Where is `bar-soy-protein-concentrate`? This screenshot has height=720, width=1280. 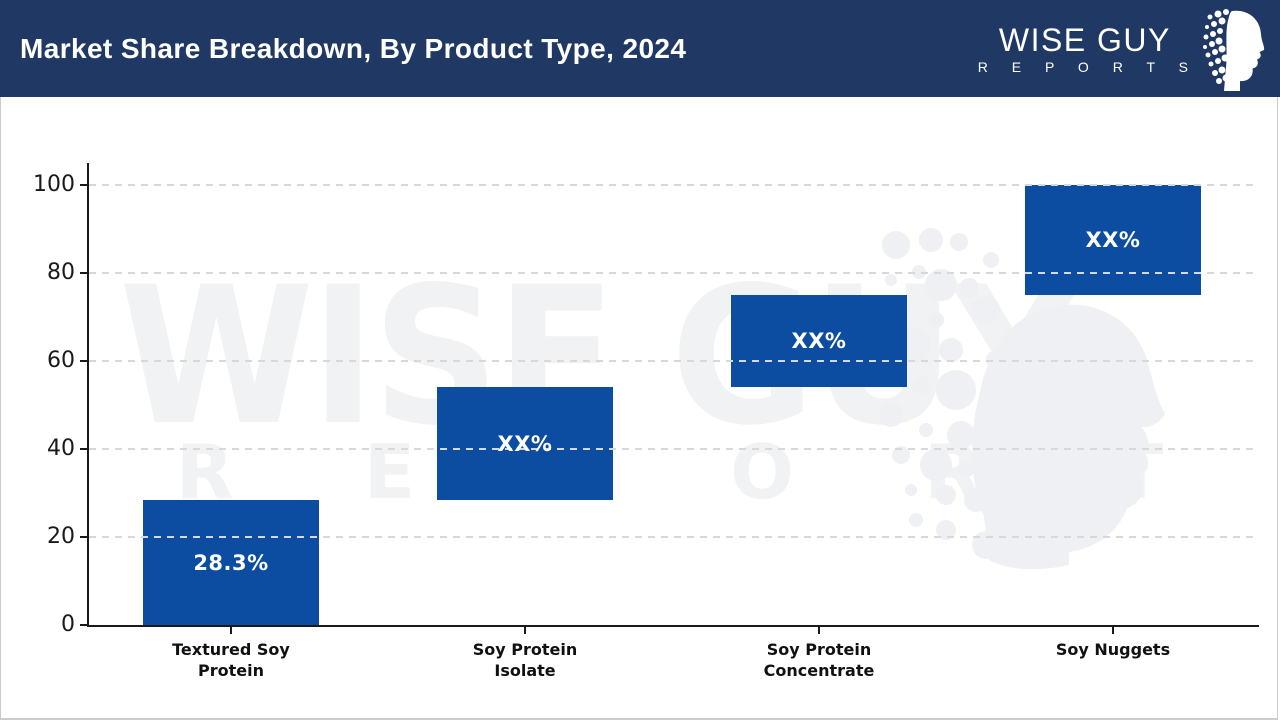
bar-soy-protein-concentrate is located at coordinates (819, 341).